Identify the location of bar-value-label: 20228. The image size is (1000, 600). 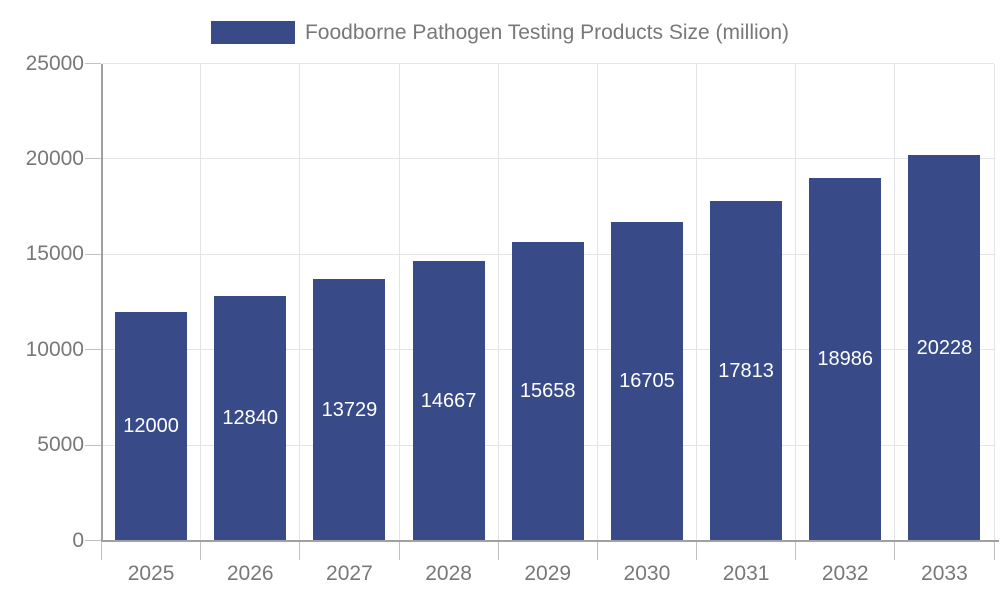
(944, 347).